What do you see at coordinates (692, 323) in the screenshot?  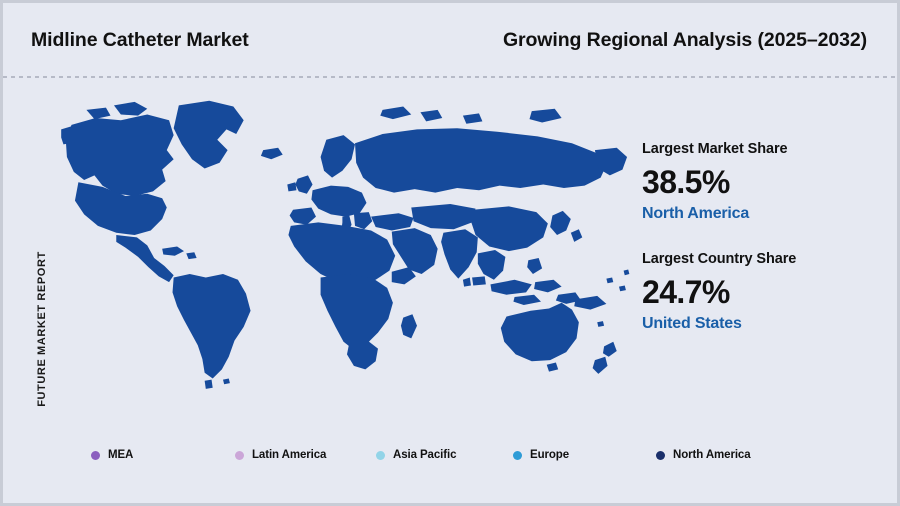 I see `stat-region-country-share: United States` at bounding box center [692, 323].